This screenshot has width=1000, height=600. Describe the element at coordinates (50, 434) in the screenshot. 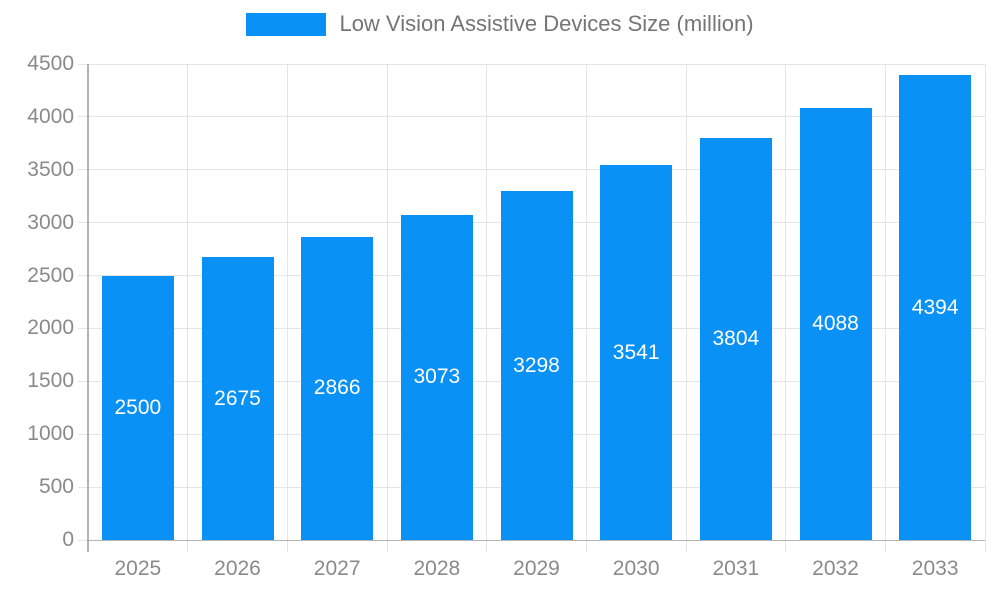

I see `y-axis-tick-label: 1000` at that location.